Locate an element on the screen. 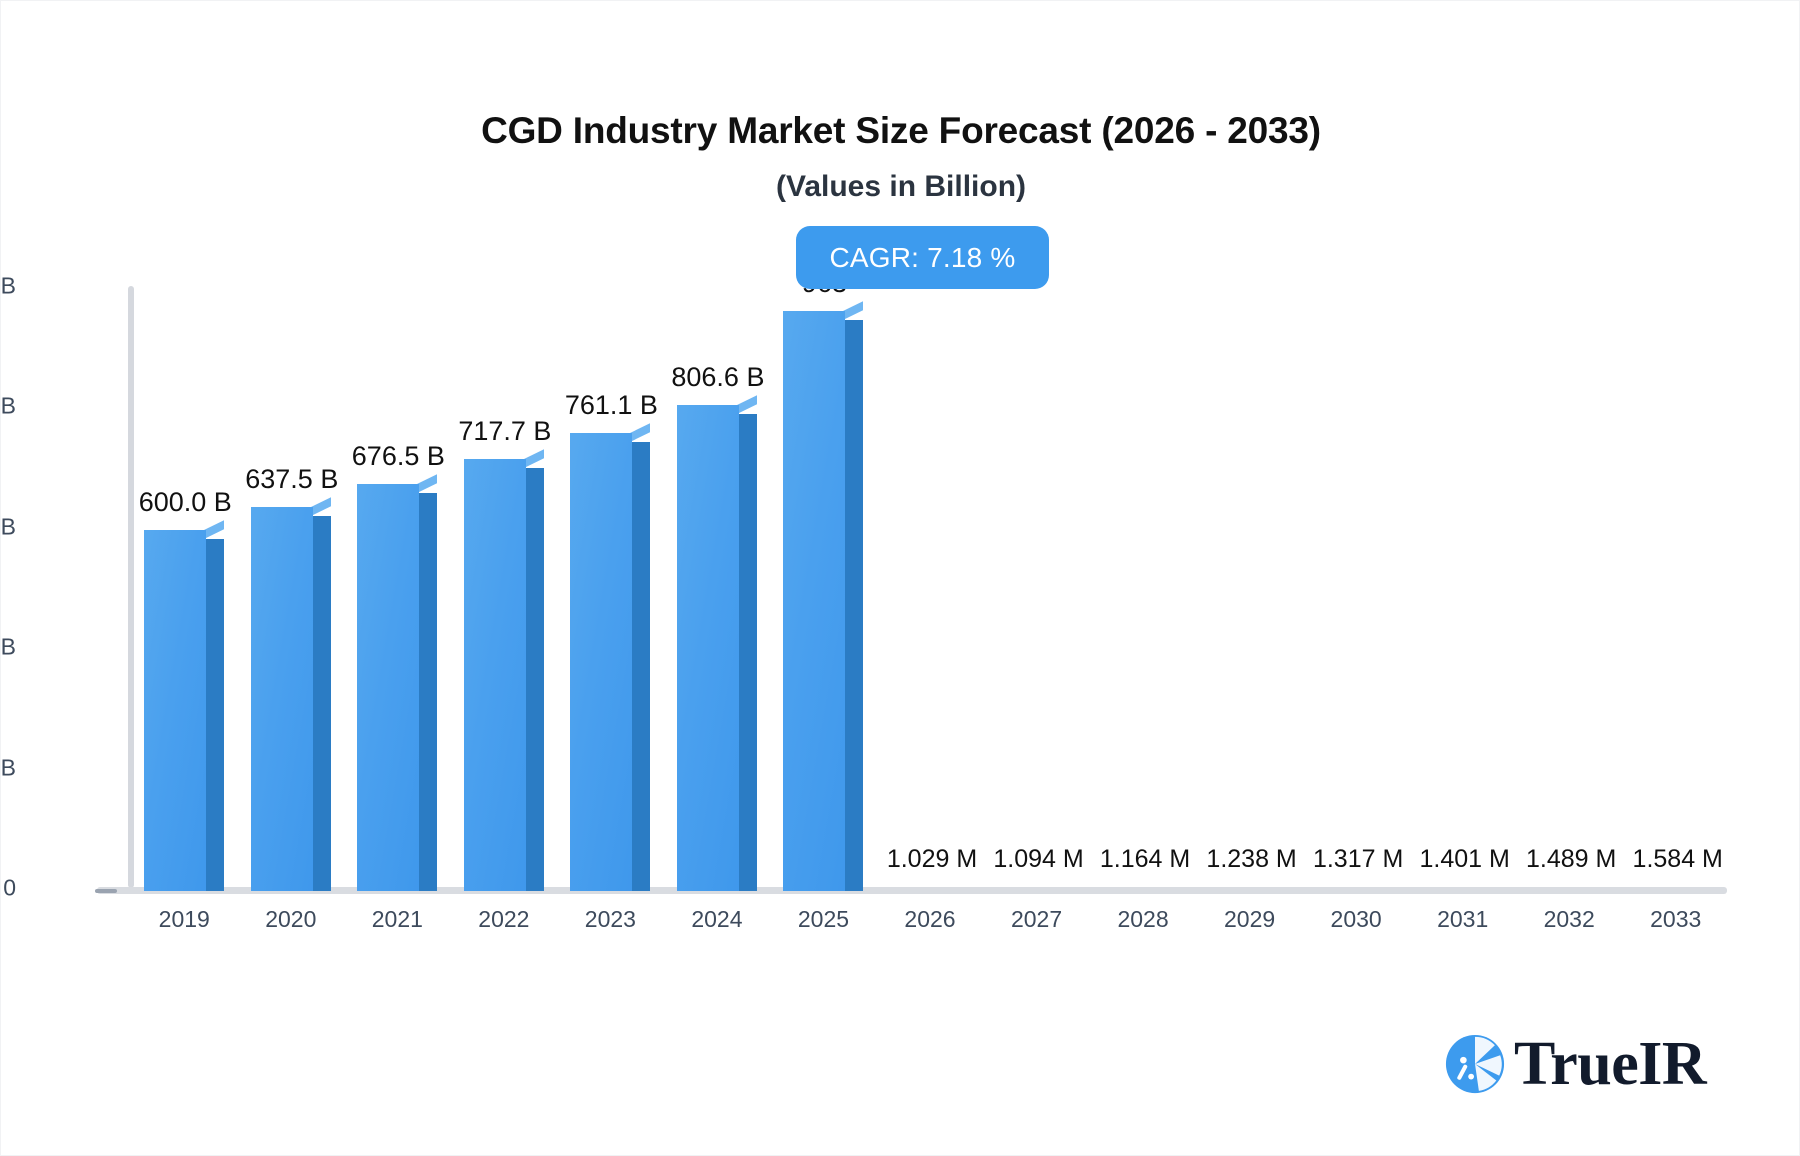 The width and height of the screenshot is (1800, 1156). y-tick-mark is located at coordinates (106, 891).